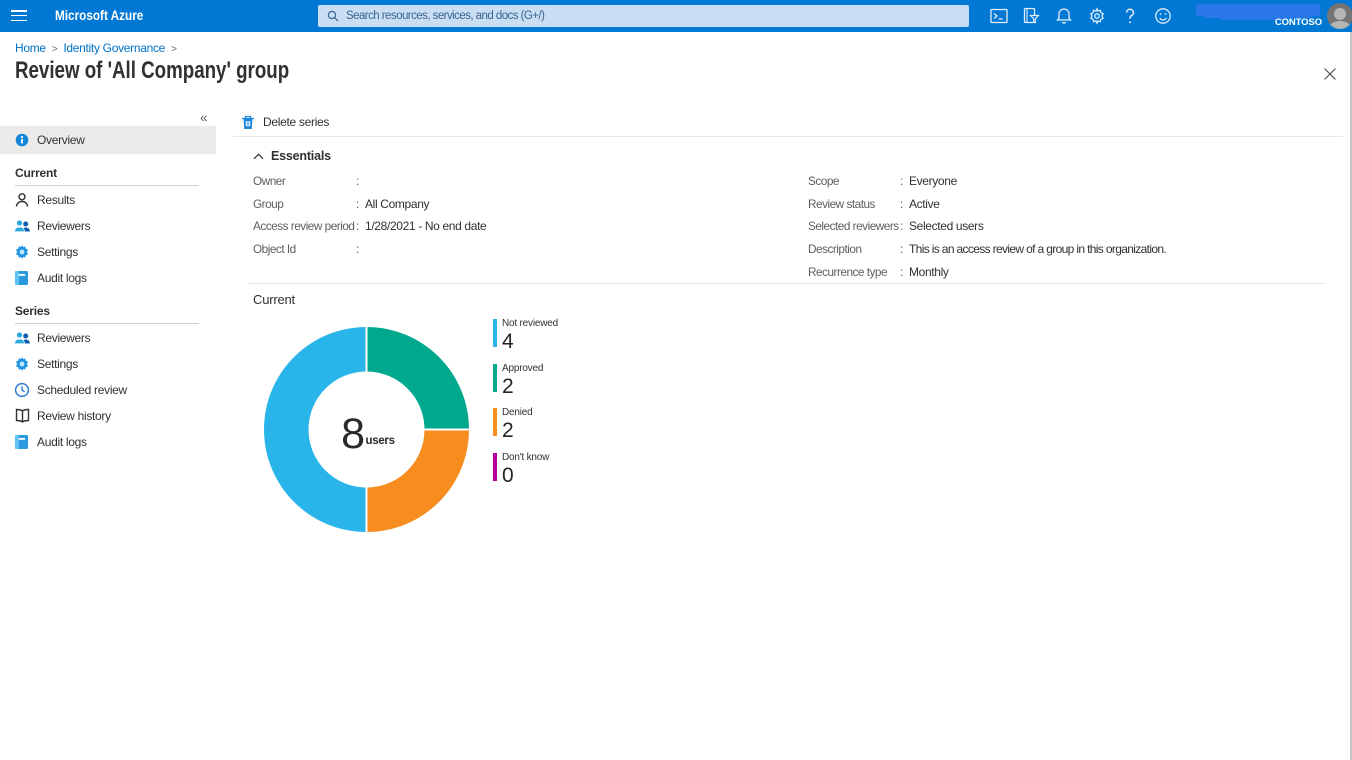  What do you see at coordinates (353, 434) in the screenshot?
I see `svg-text: 8` at bounding box center [353, 434].